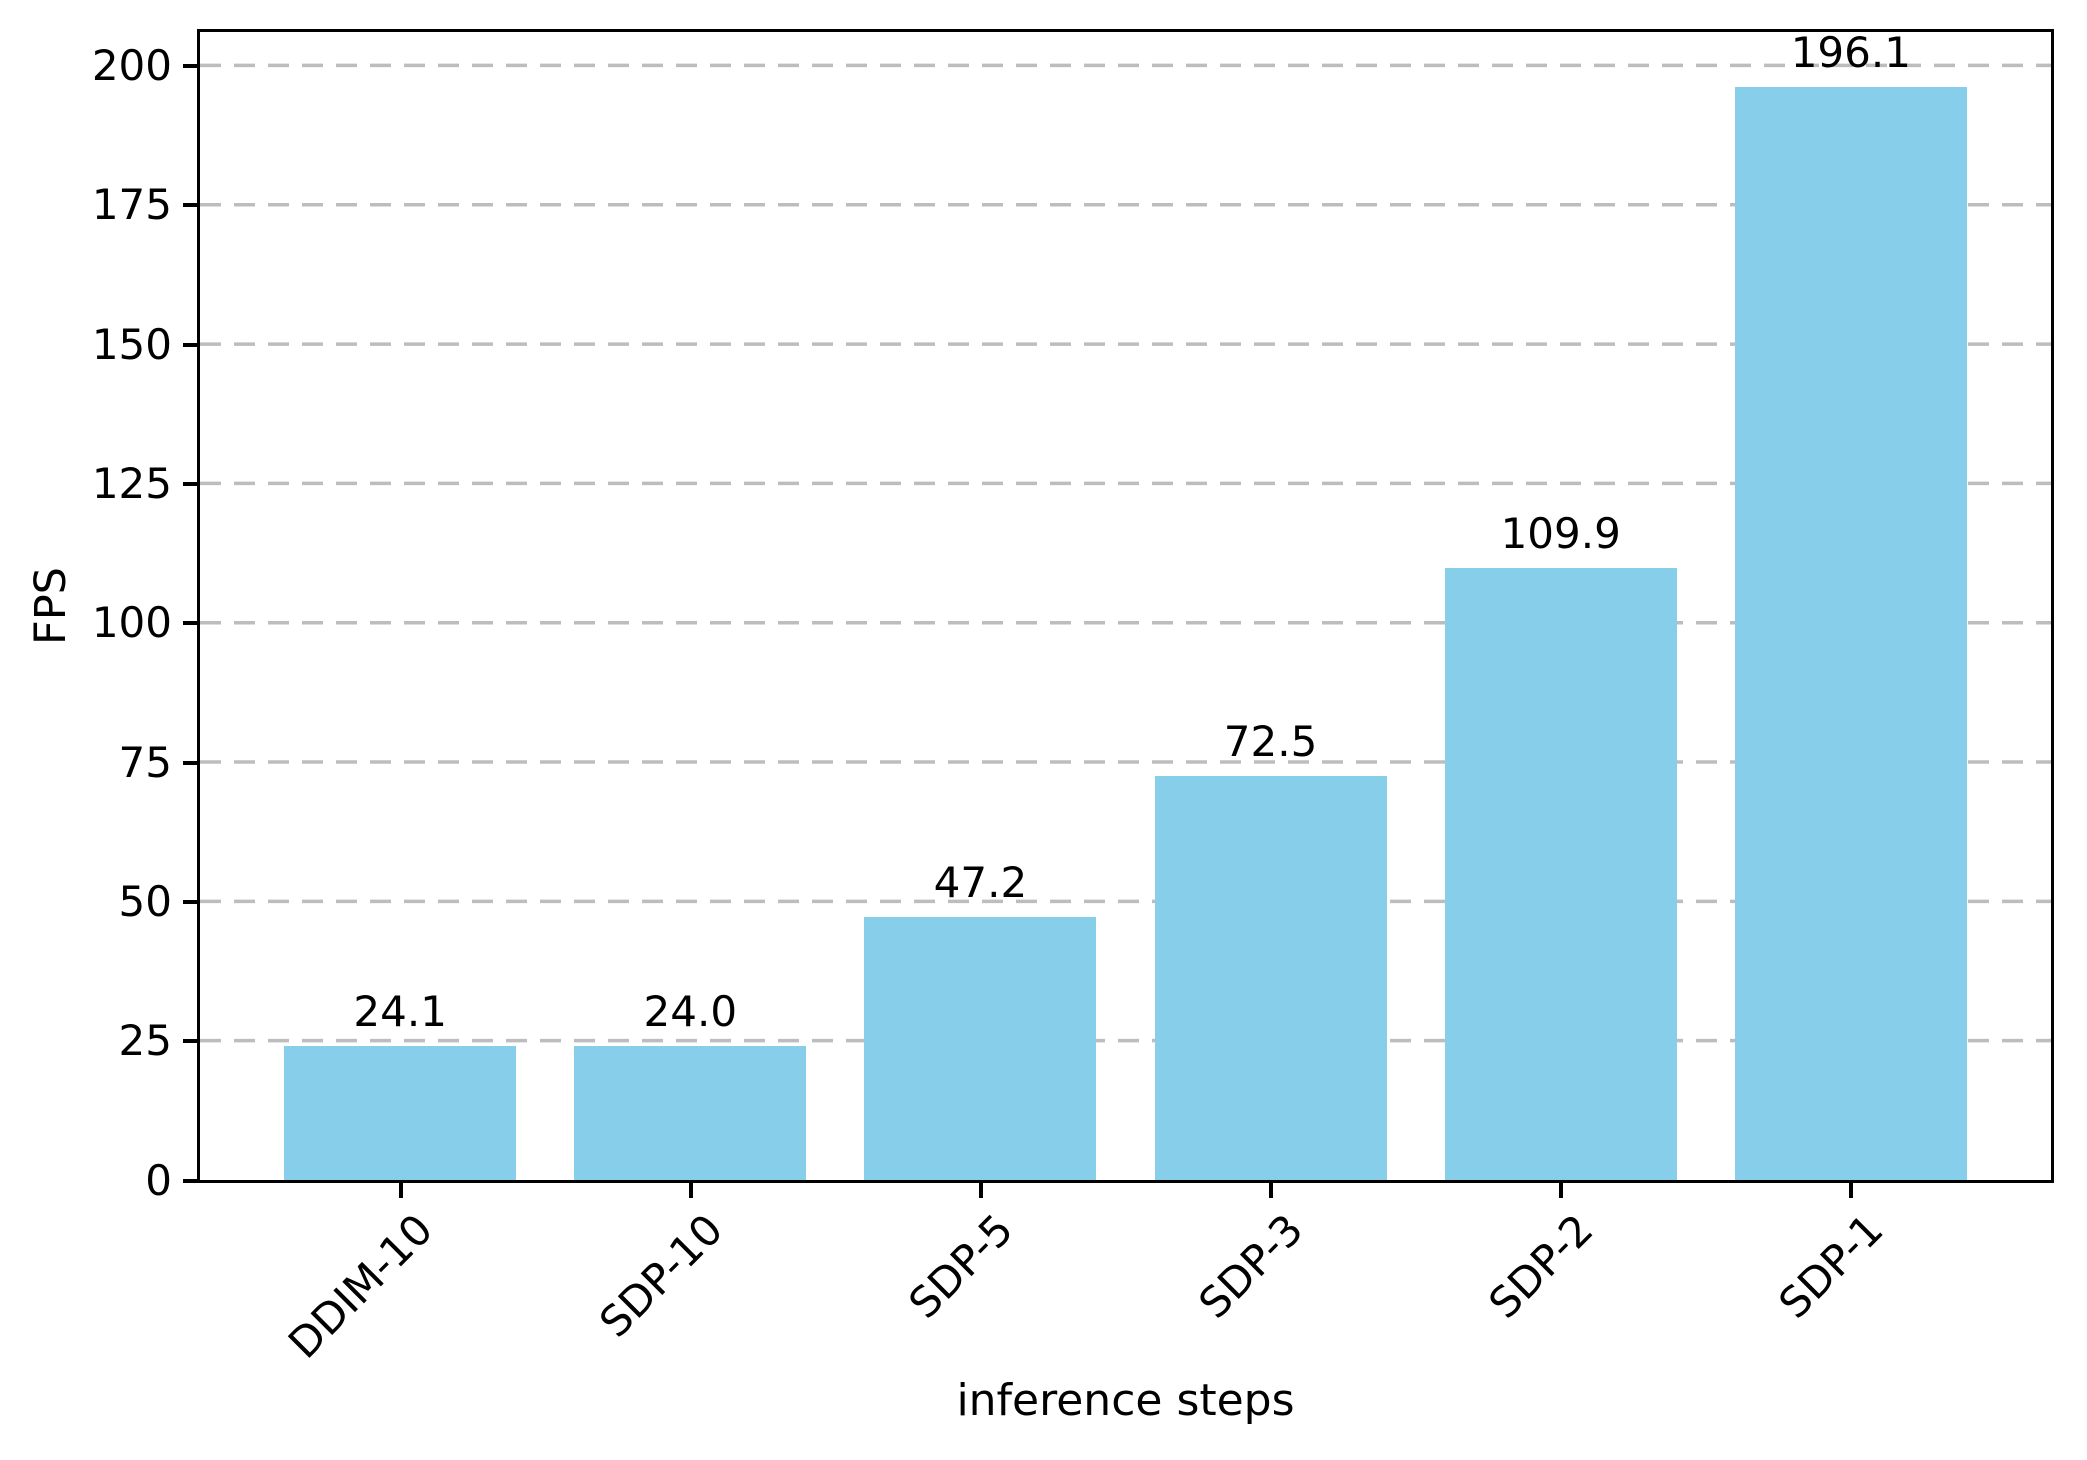  What do you see at coordinates (131, 344) in the screenshot?
I see `y-tick-label: 150` at bounding box center [131, 344].